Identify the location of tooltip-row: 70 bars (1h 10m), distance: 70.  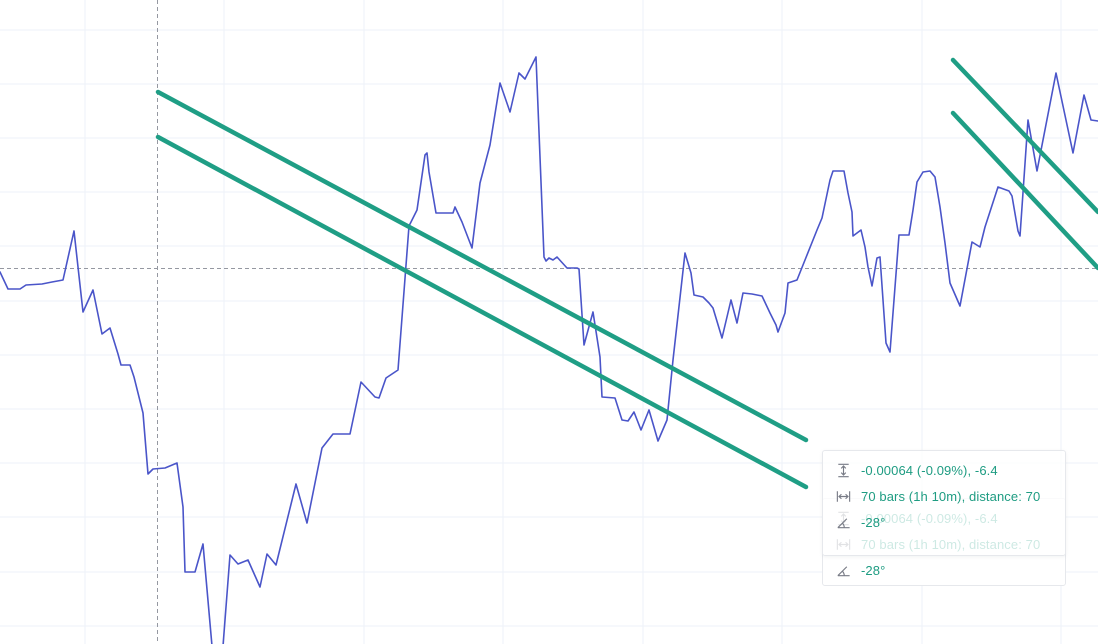
(949, 496).